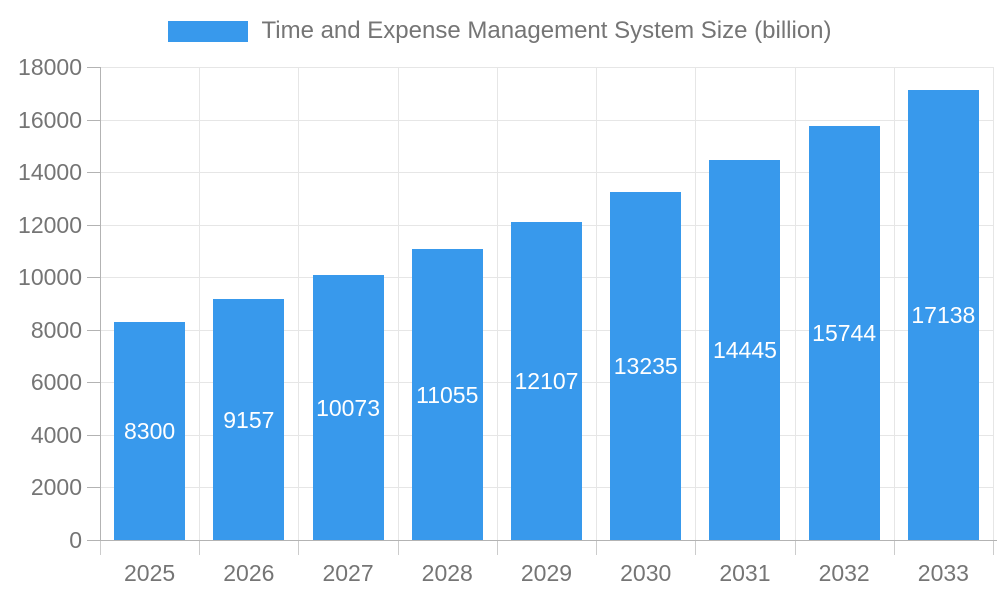 This screenshot has height=600, width=1000. What do you see at coordinates (447, 573) in the screenshot?
I see `x-tick-label: 2028` at bounding box center [447, 573].